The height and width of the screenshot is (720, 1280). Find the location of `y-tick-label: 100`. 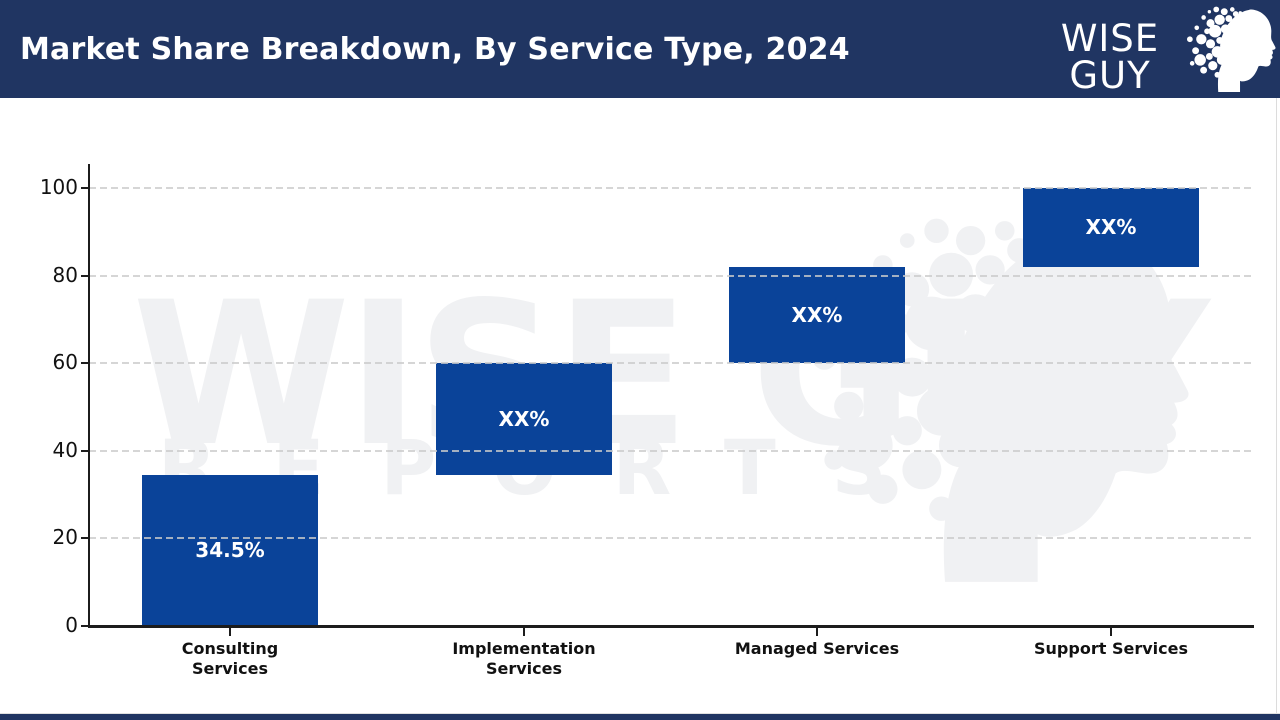

y-tick-label: 100 is located at coordinates (58, 187).